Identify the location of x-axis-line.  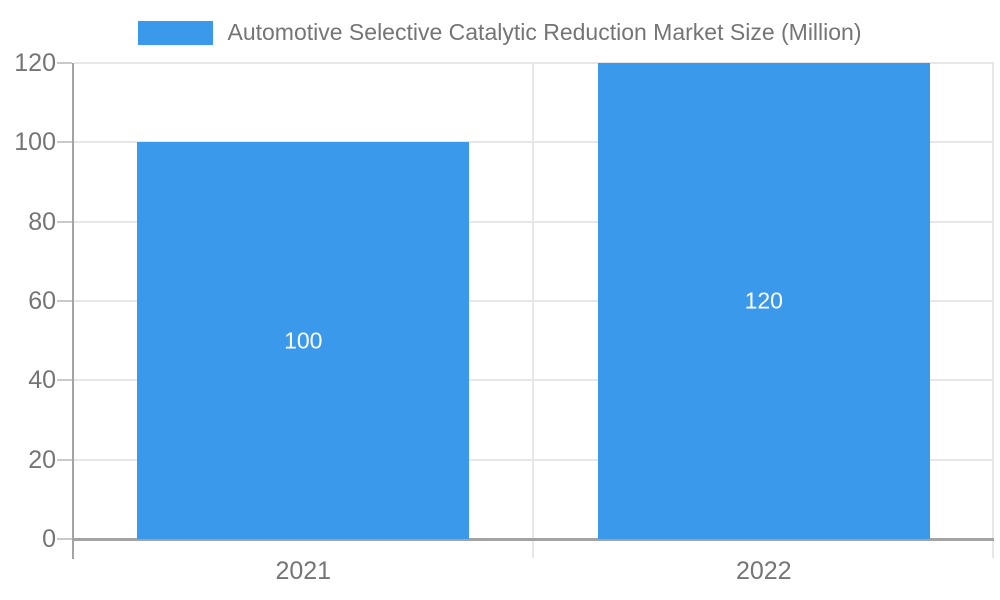
(533, 539).